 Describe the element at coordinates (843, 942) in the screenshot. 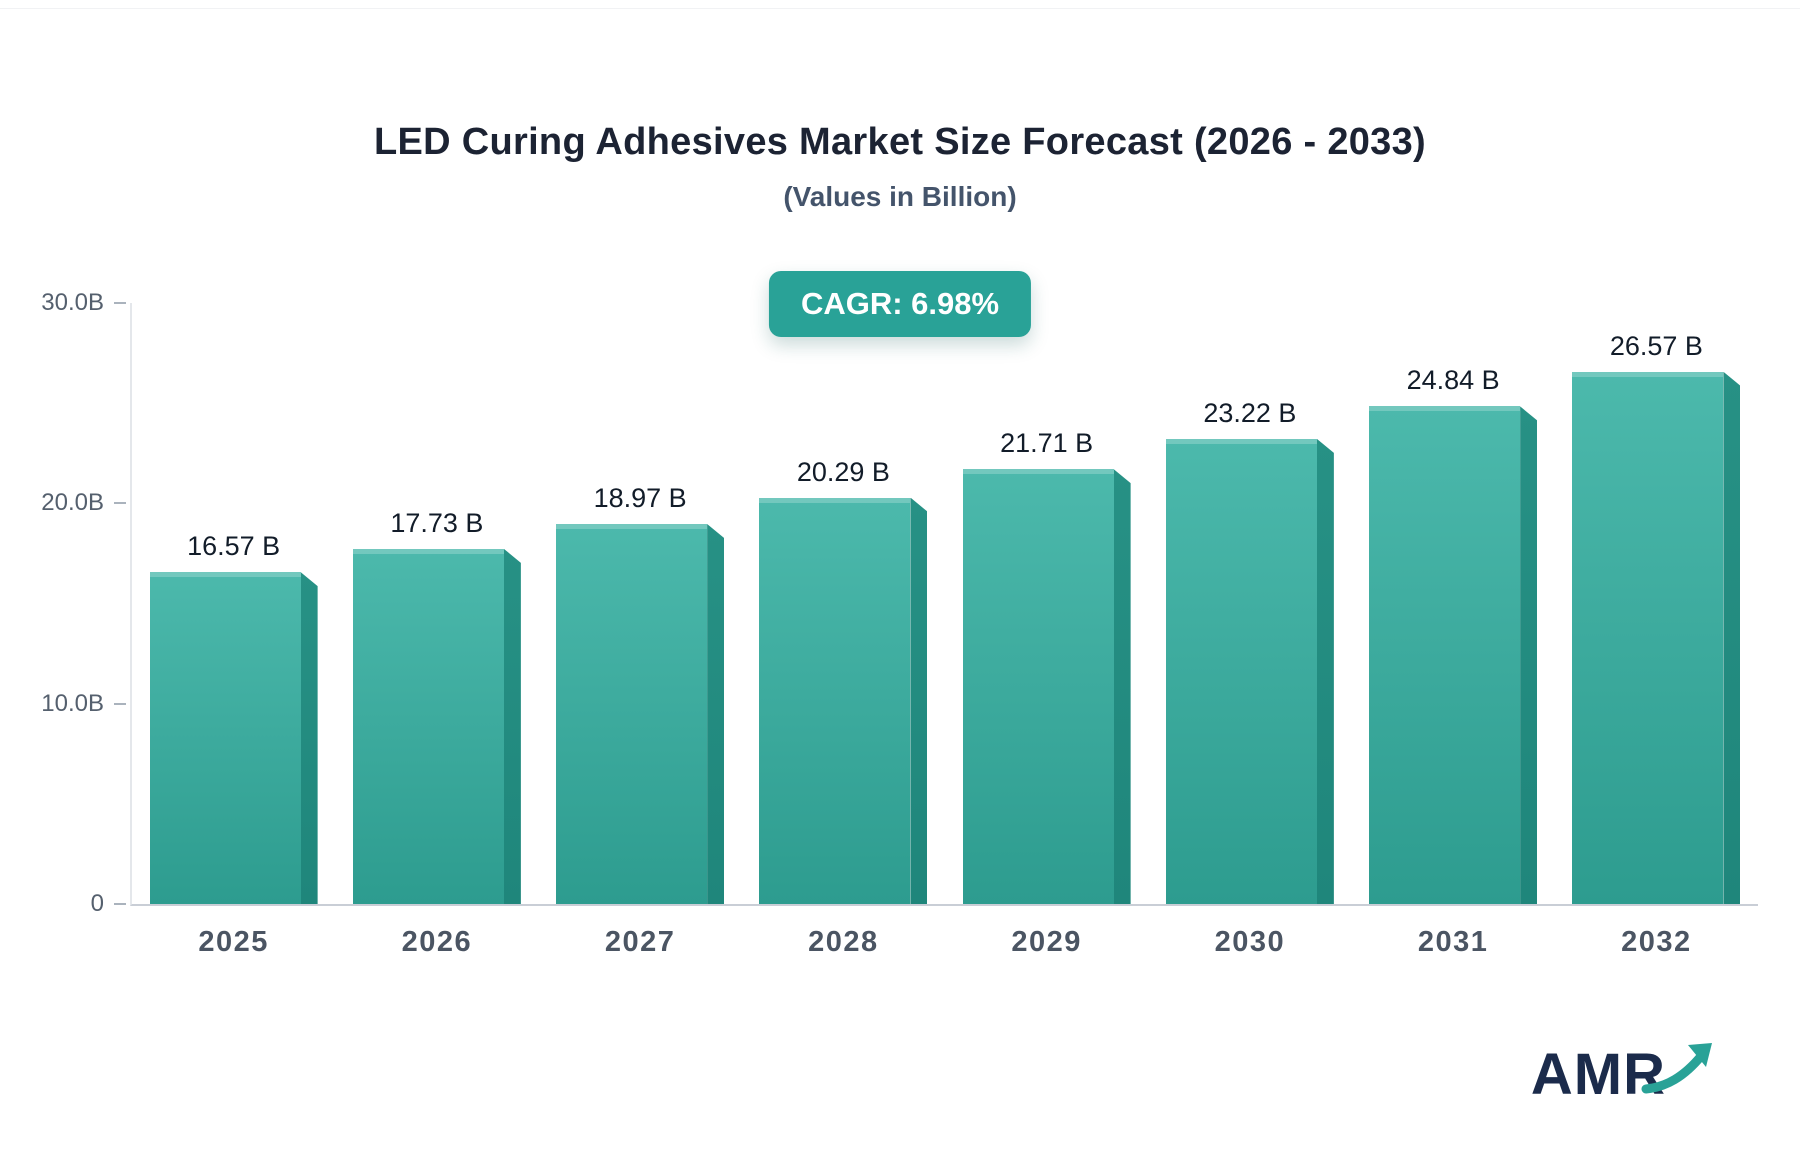

I see `x-axis-label: 2028` at that location.